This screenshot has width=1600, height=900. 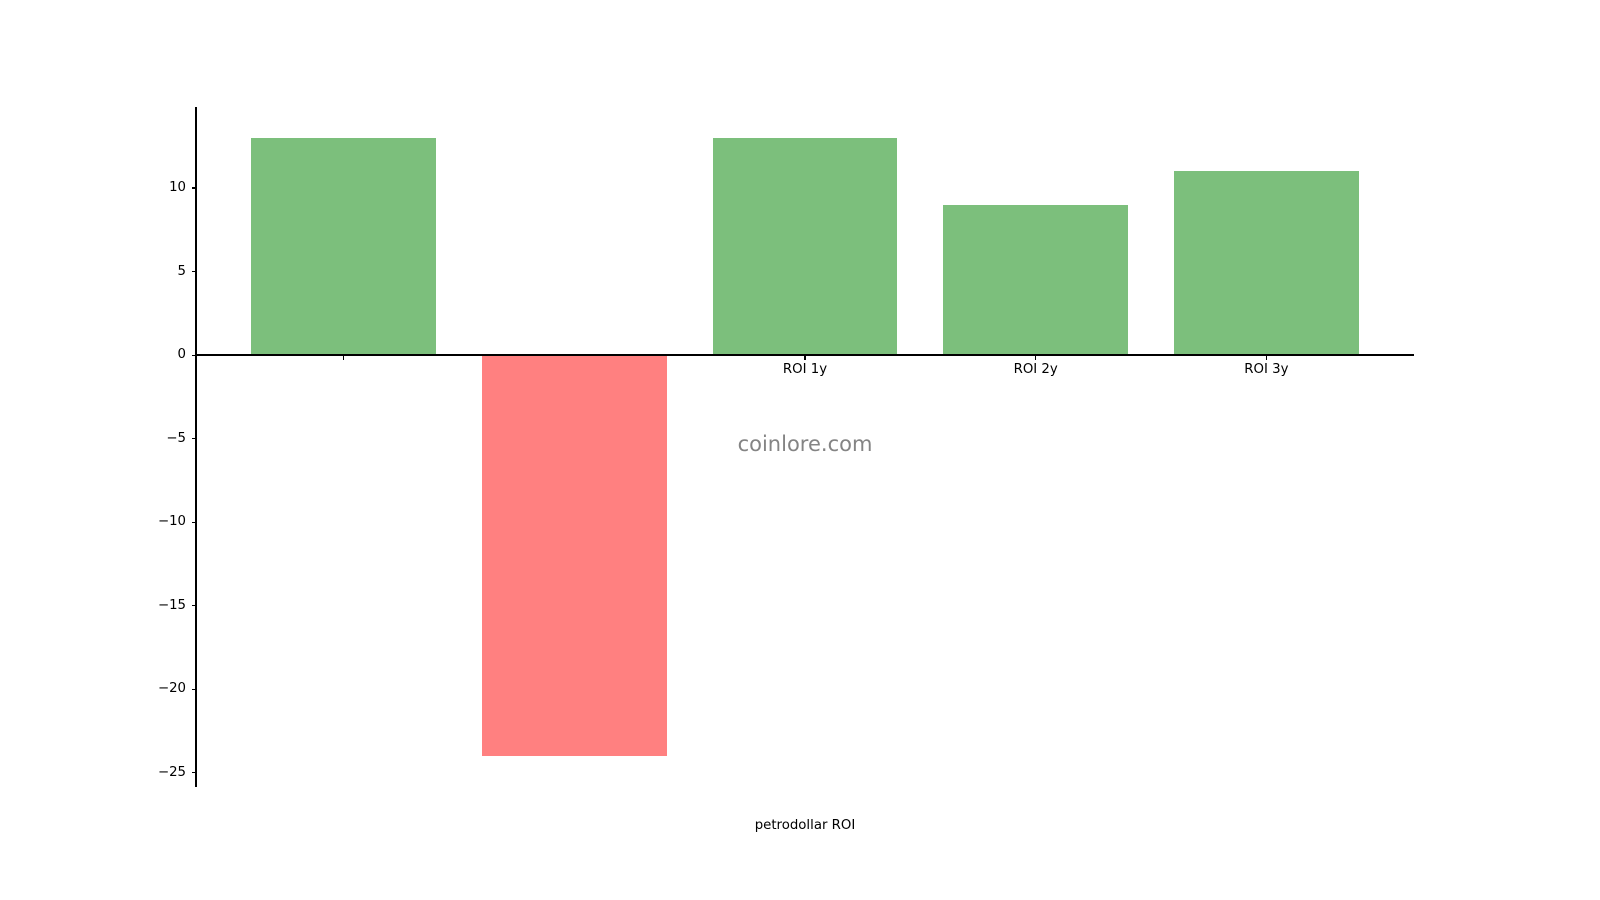 I want to click on y-tick-label: 10, so click(x=177, y=188).